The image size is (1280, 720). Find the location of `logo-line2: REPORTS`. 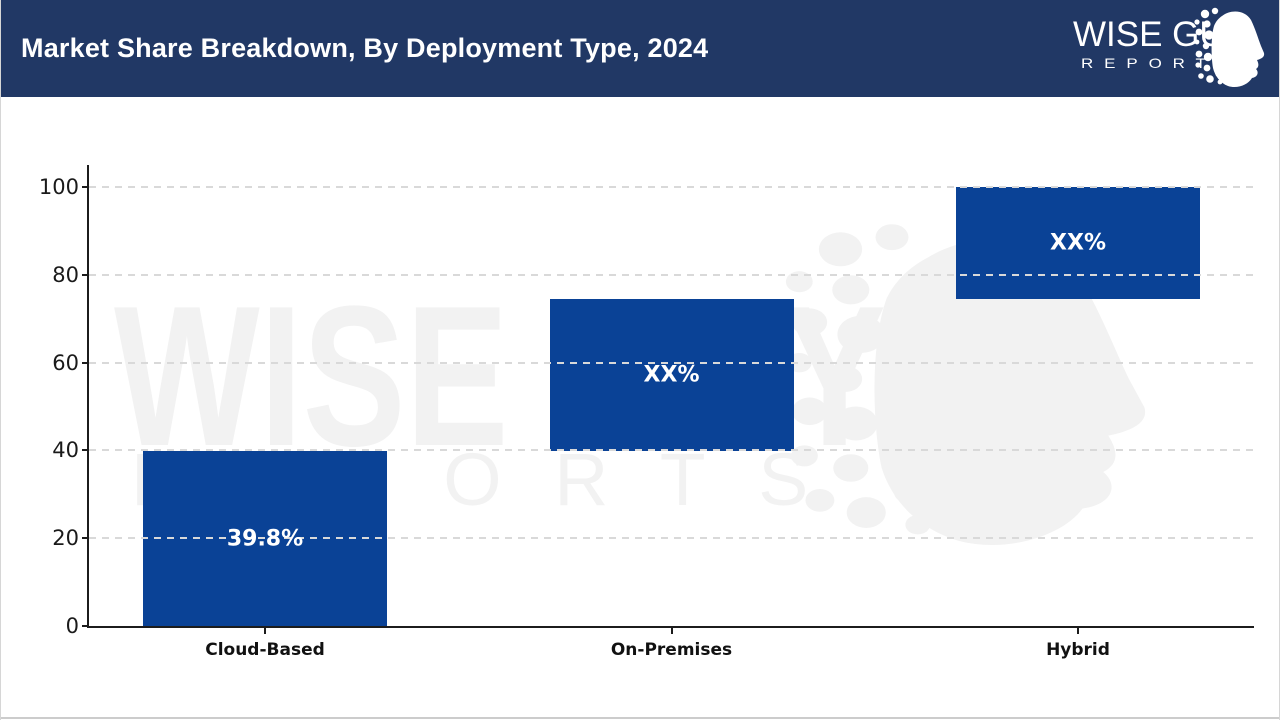

logo-line2: REPORTS is located at coordinates (1160, 63).